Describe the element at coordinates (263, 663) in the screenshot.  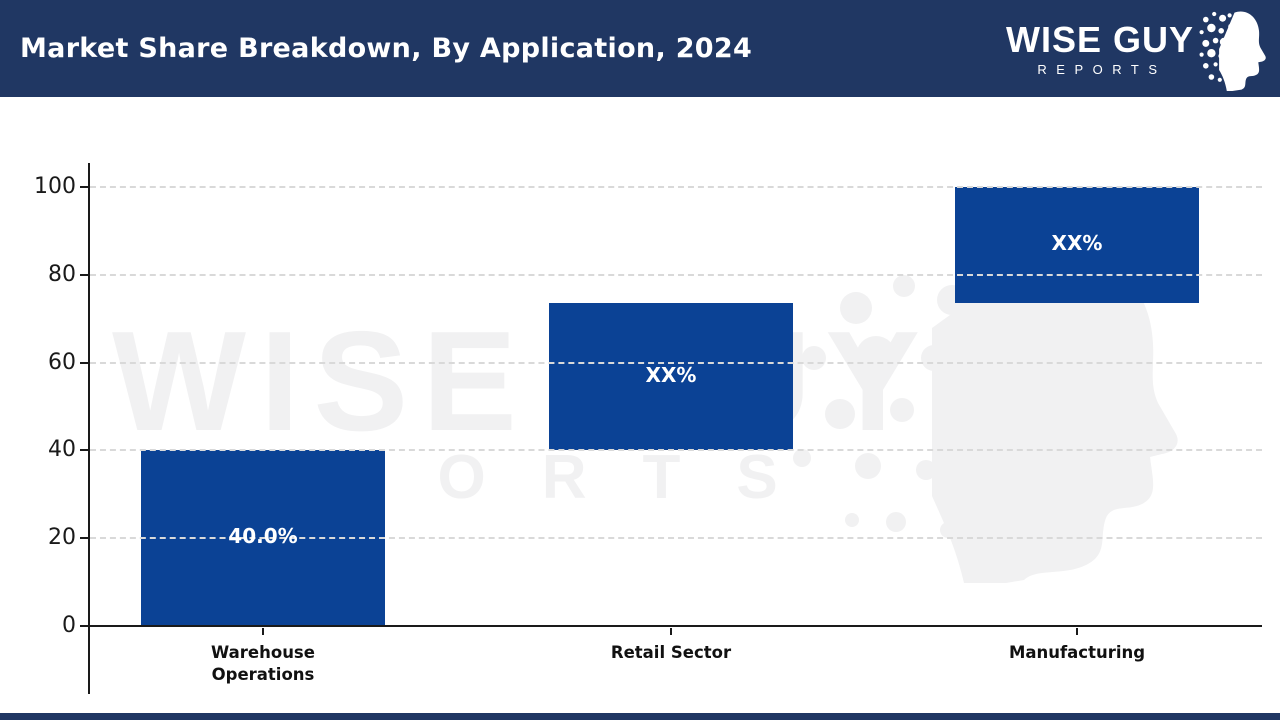
I see `x-axis-category-label: Warehouse Operations` at that location.